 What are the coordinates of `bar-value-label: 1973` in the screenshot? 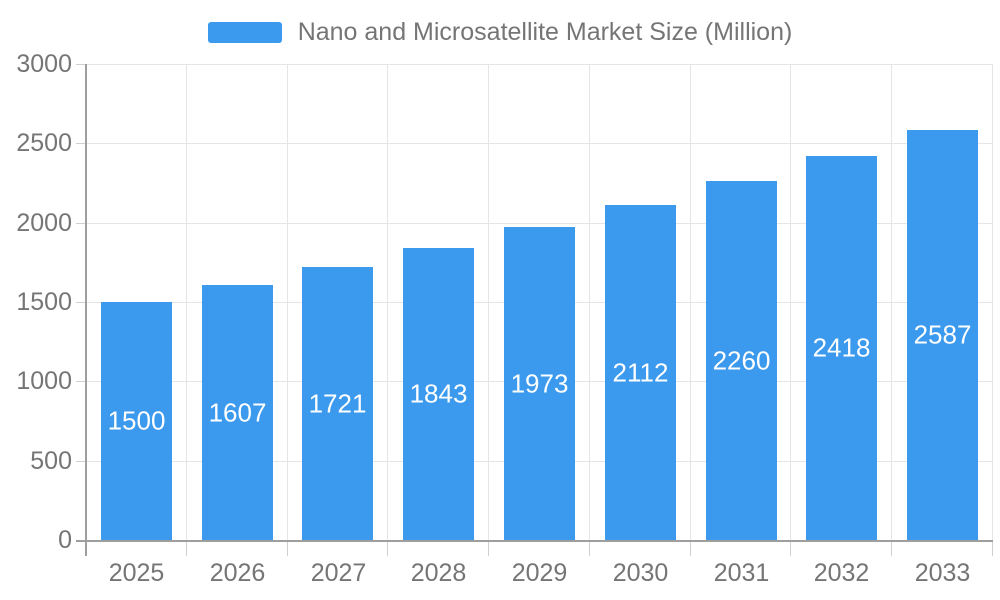 It's located at (539, 383).